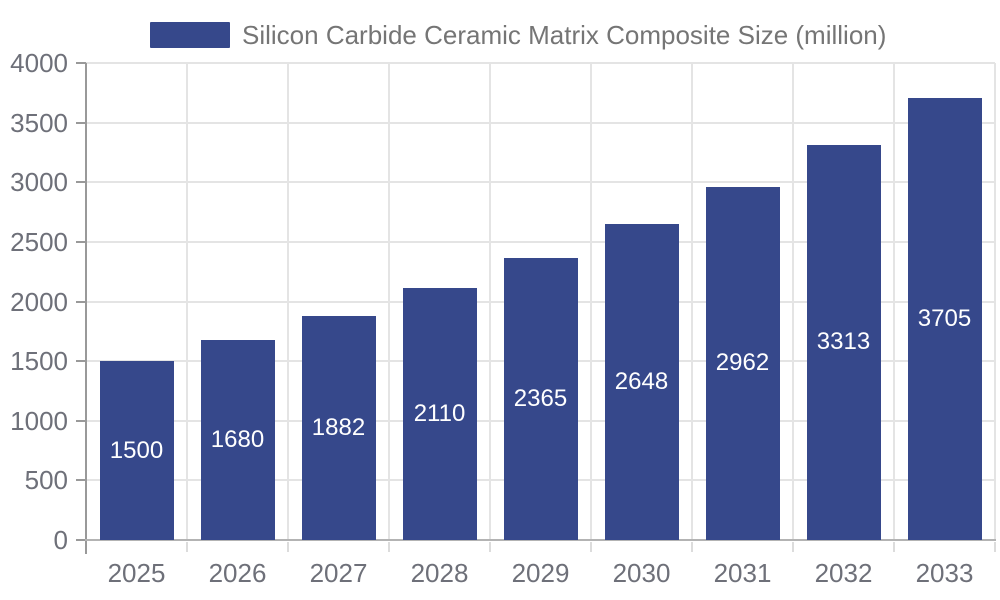 The height and width of the screenshot is (600, 1000). I want to click on bar-value-label: 1500, so click(136, 450).